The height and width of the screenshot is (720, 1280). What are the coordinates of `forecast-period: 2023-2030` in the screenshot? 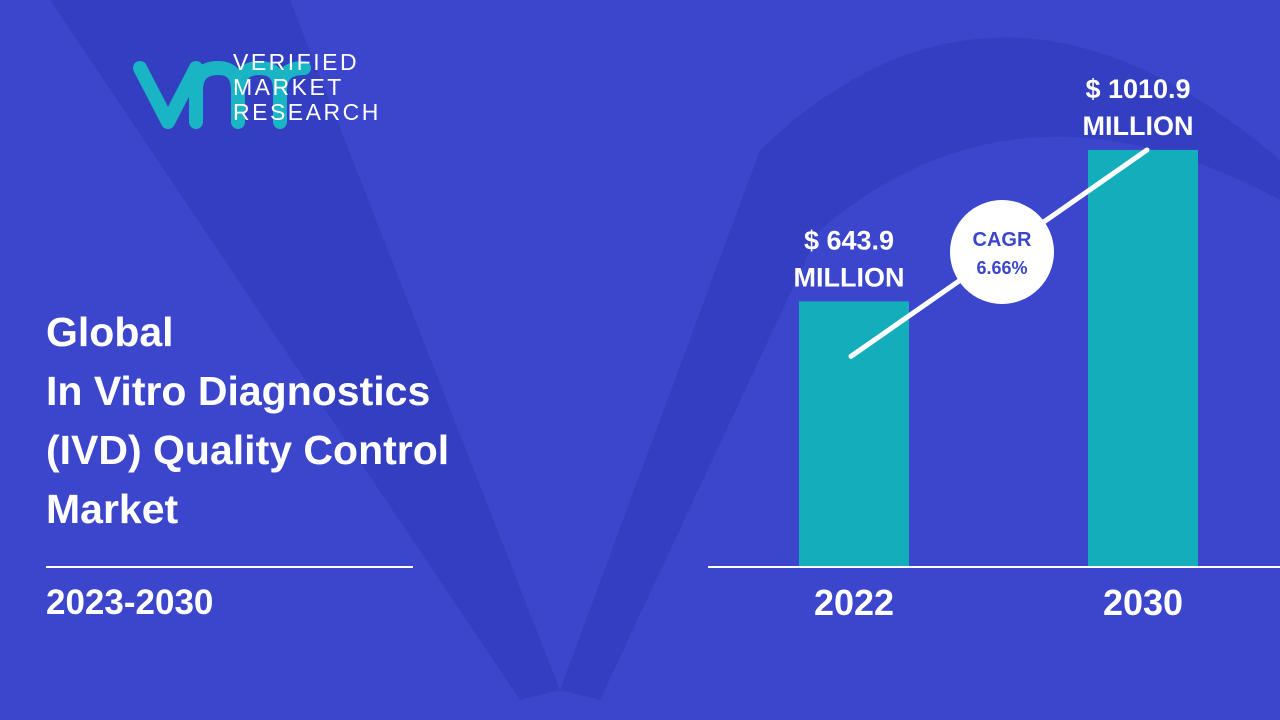 It's located at (130, 602).